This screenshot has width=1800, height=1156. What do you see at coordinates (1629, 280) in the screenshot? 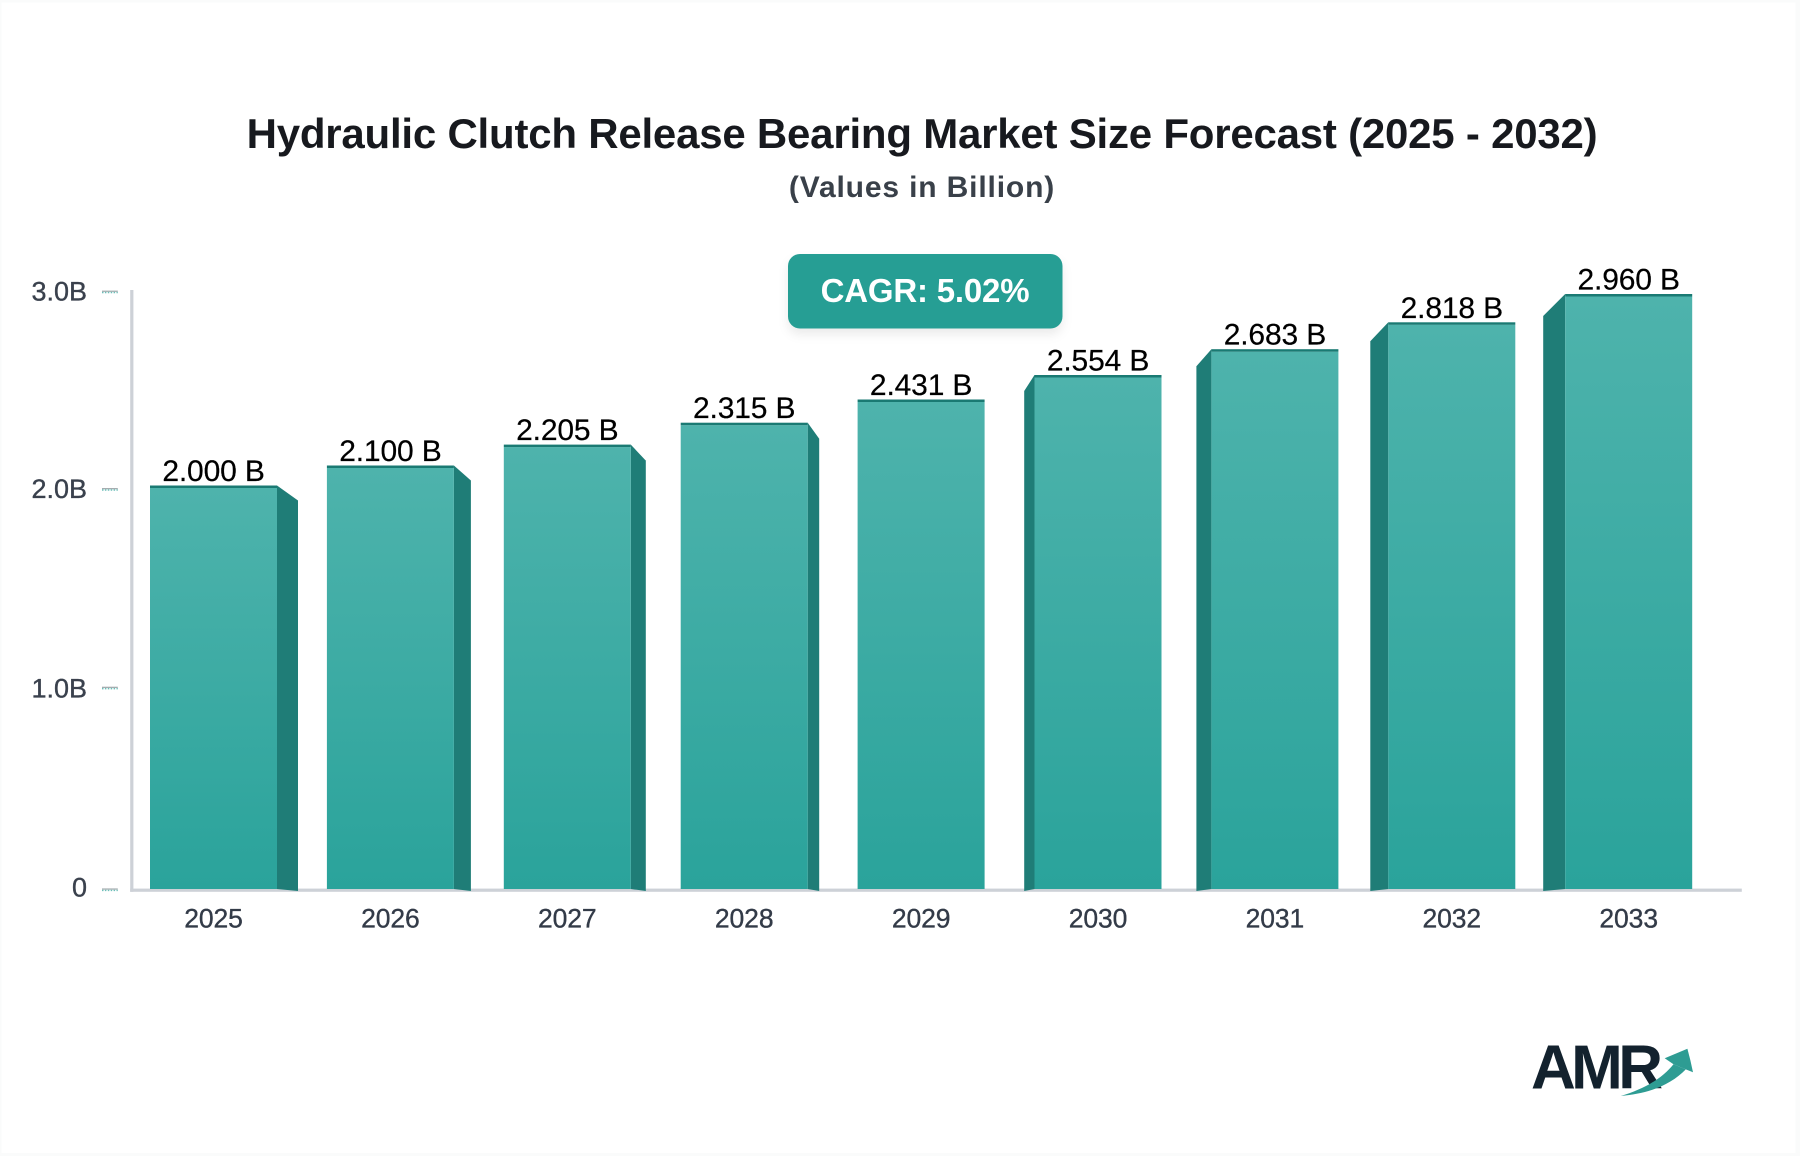
I see `svg-text: 2.960 B` at bounding box center [1629, 280].